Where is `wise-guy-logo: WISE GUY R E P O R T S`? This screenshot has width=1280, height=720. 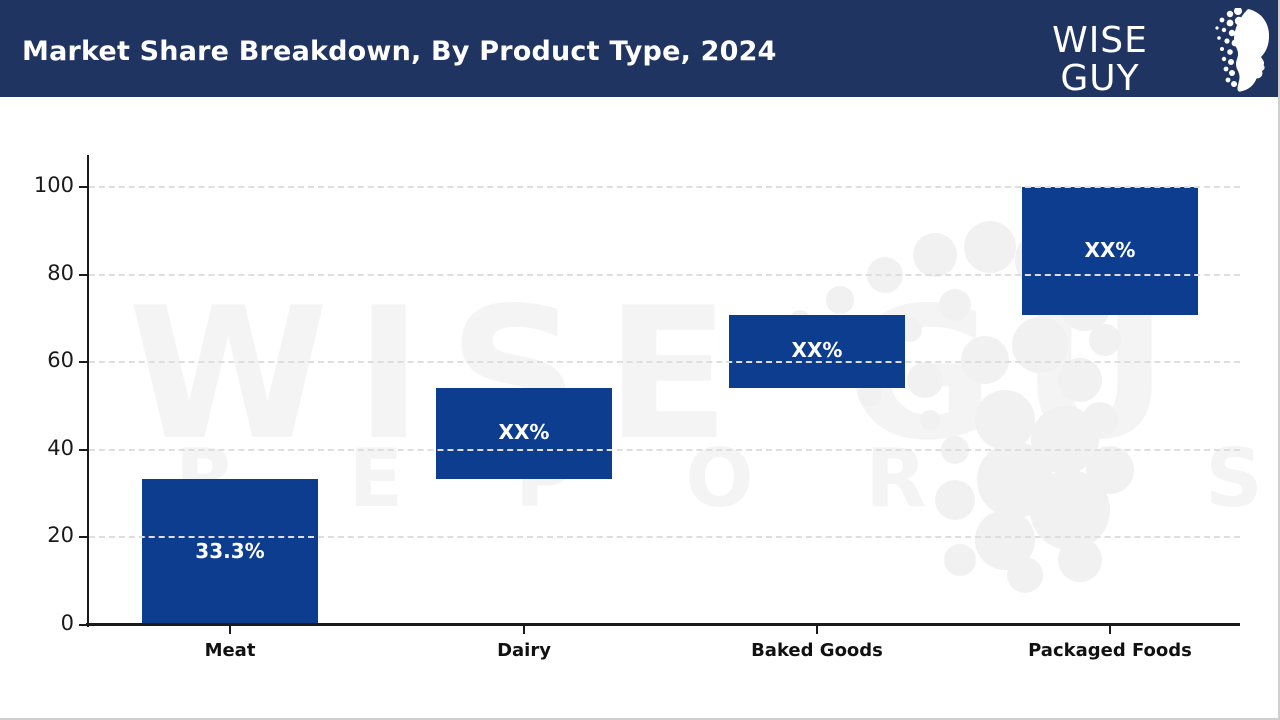
wise-guy-logo: WISE GUY R E P O R T S is located at coordinates (1139, 68).